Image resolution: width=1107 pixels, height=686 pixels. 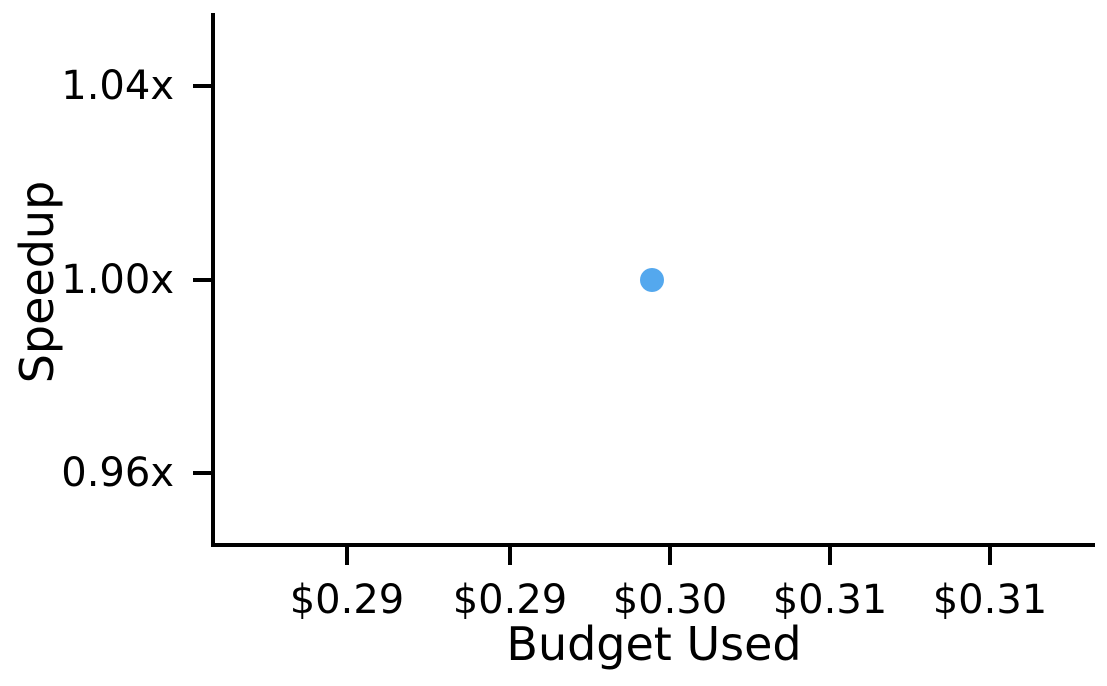 I want to click on y-tick-label: 1.04x, so click(x=117, y=86).